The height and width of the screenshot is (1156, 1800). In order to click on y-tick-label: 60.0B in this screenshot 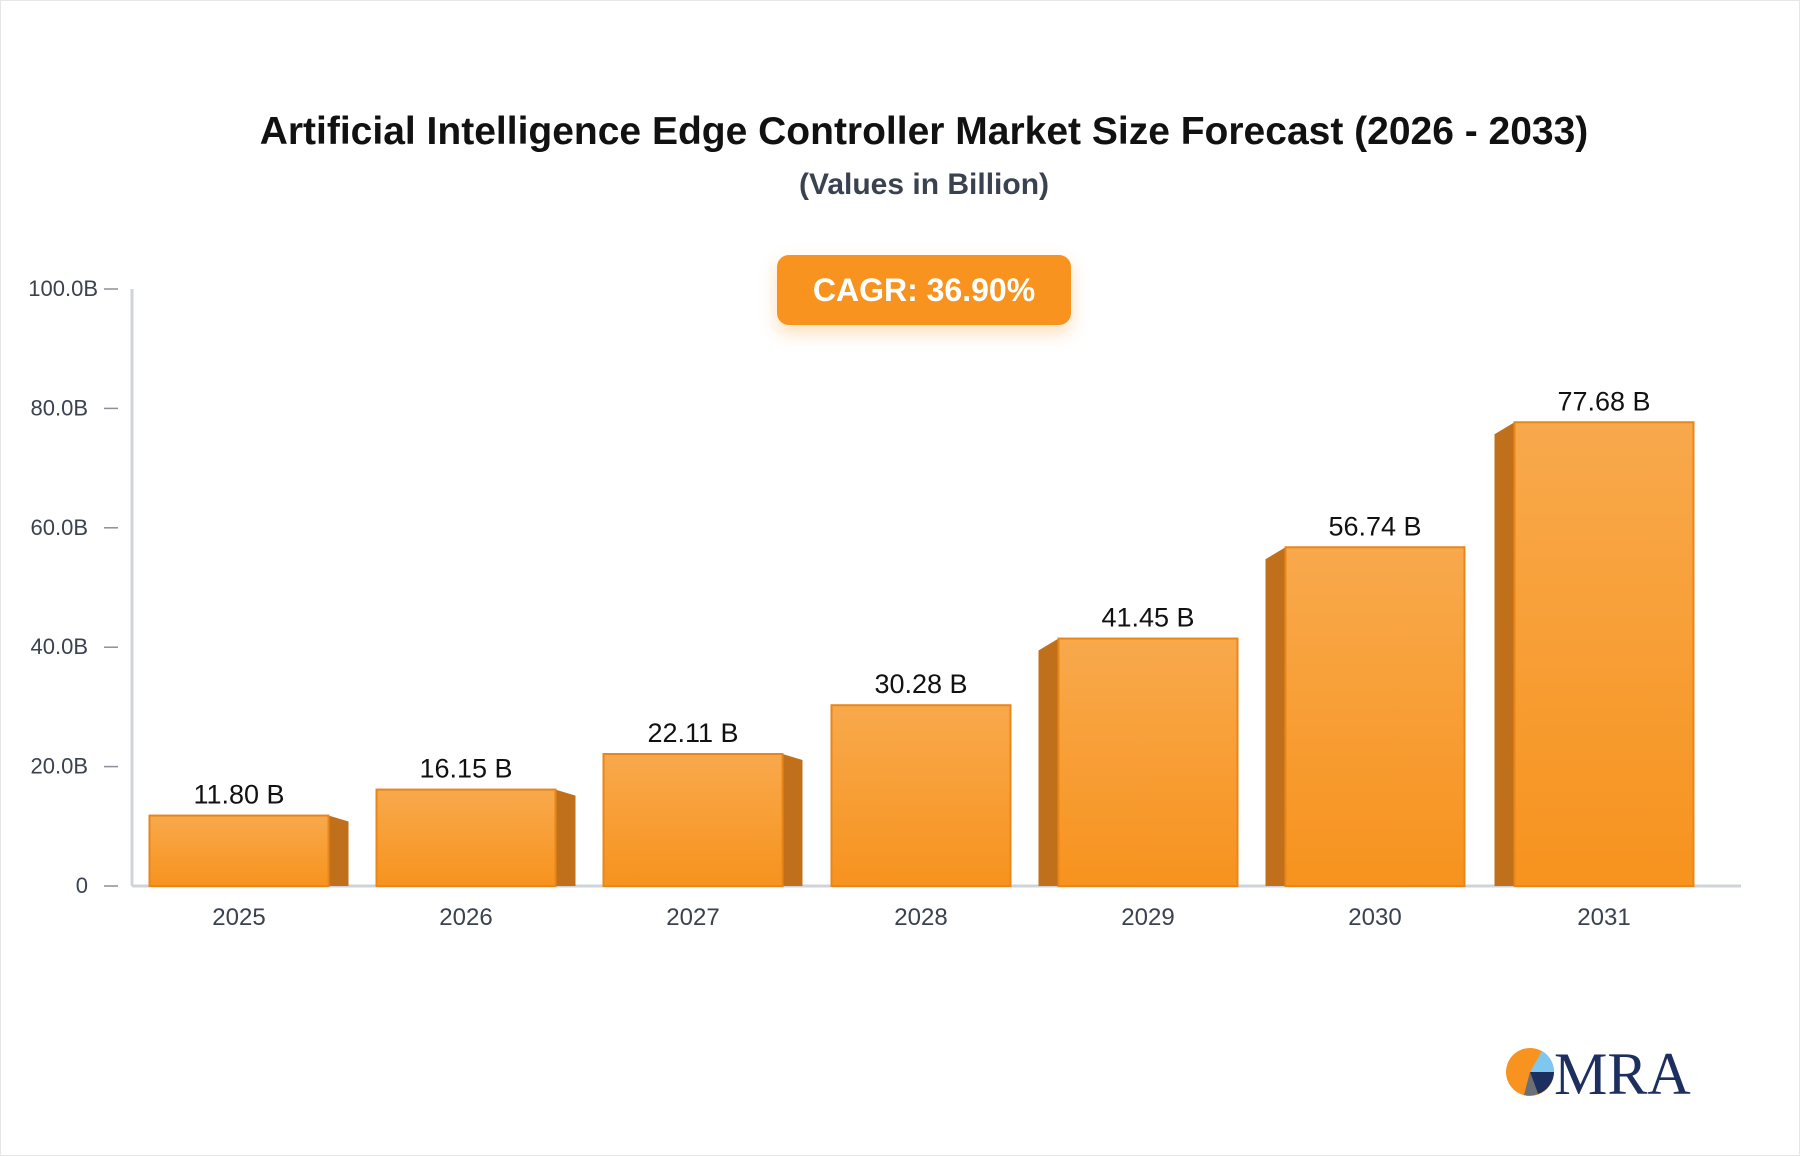, I will do `click(60, 527)`.